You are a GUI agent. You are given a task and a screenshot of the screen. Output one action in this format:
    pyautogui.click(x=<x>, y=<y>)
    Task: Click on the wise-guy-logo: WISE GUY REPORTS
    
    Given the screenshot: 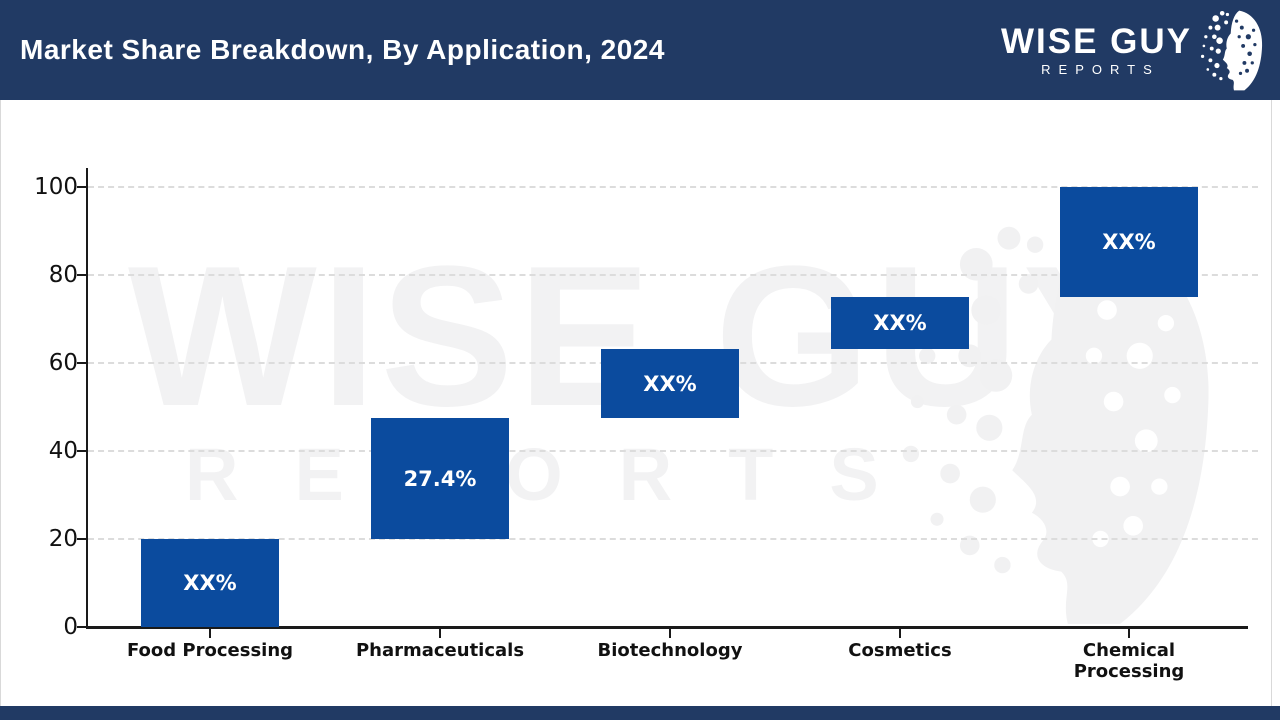 What is the action you would take?
    pyautogui.click(x=1134, y=50)
    